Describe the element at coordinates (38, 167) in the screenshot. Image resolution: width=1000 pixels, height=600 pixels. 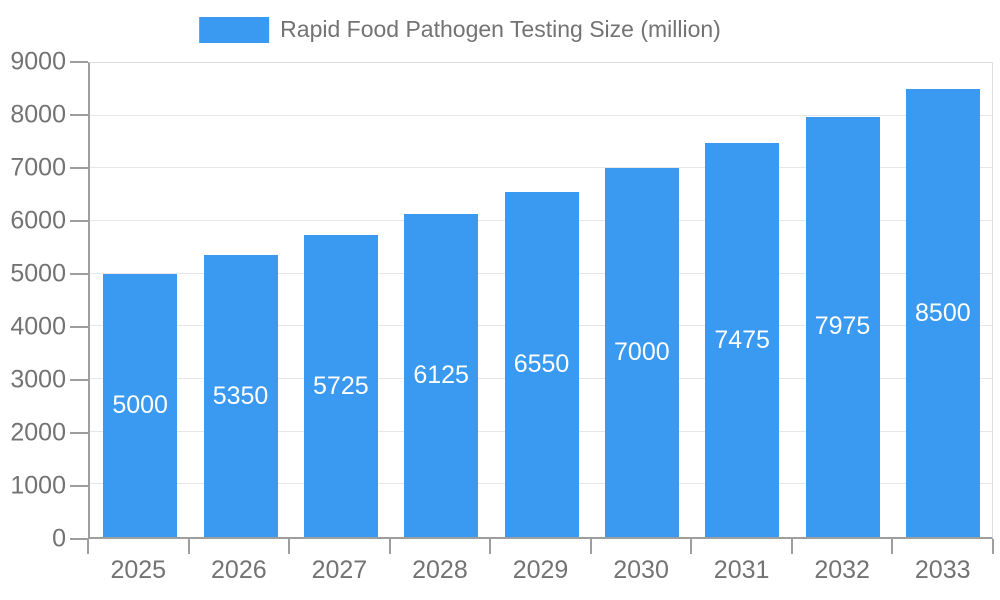
I see `y-axis-label: 7000` at that location.